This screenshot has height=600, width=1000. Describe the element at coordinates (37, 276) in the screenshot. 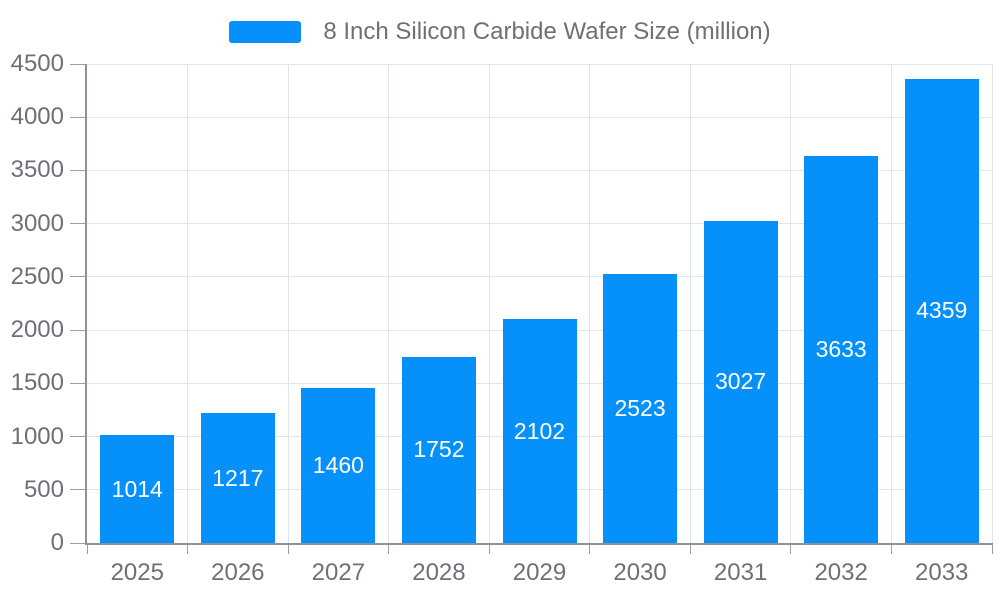

I see `y-axis-label: 2500` at that location.